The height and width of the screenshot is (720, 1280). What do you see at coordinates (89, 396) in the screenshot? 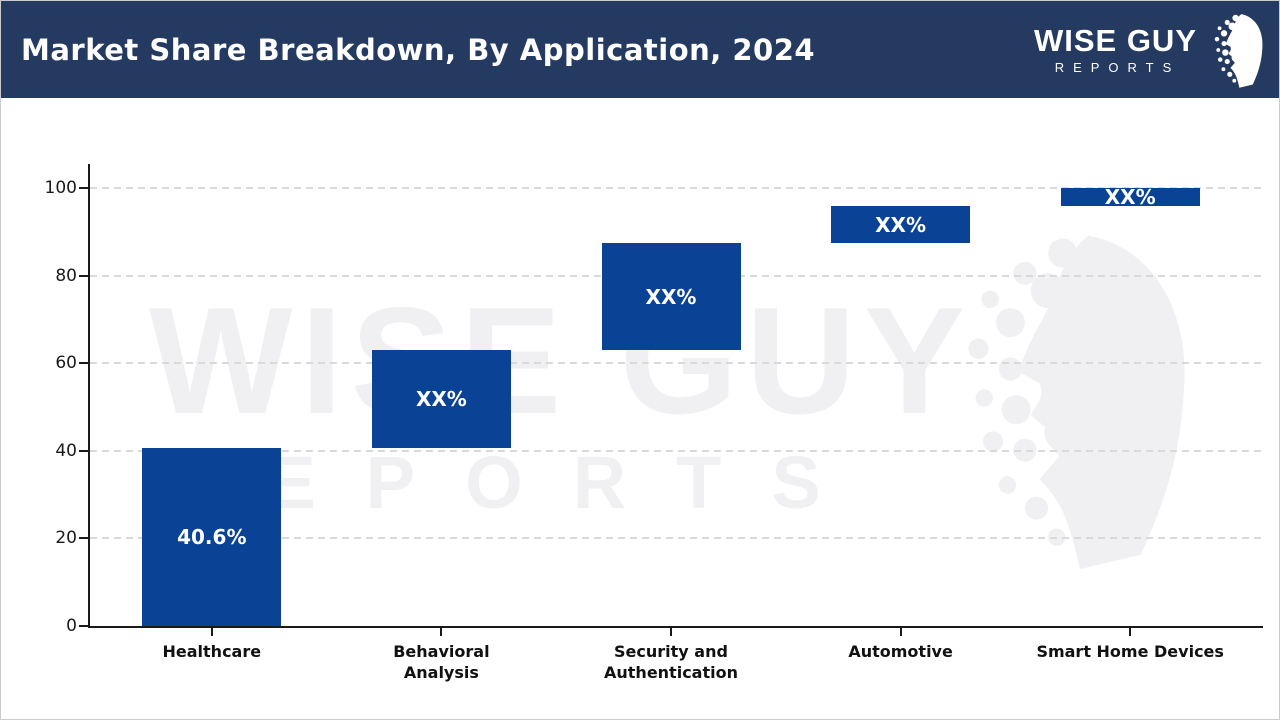
I see `y-axis-line` at bounding box center [89, 396].